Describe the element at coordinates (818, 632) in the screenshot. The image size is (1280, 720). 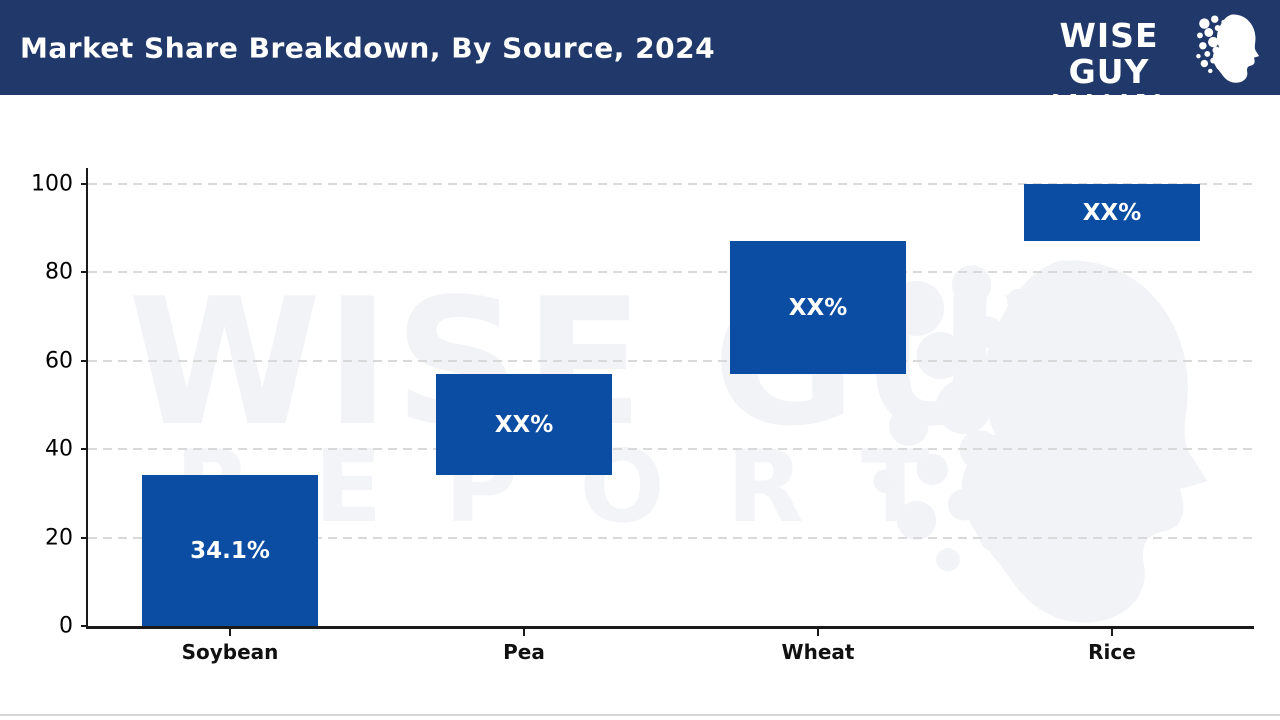
I see `x-tick-wheat` at that location.